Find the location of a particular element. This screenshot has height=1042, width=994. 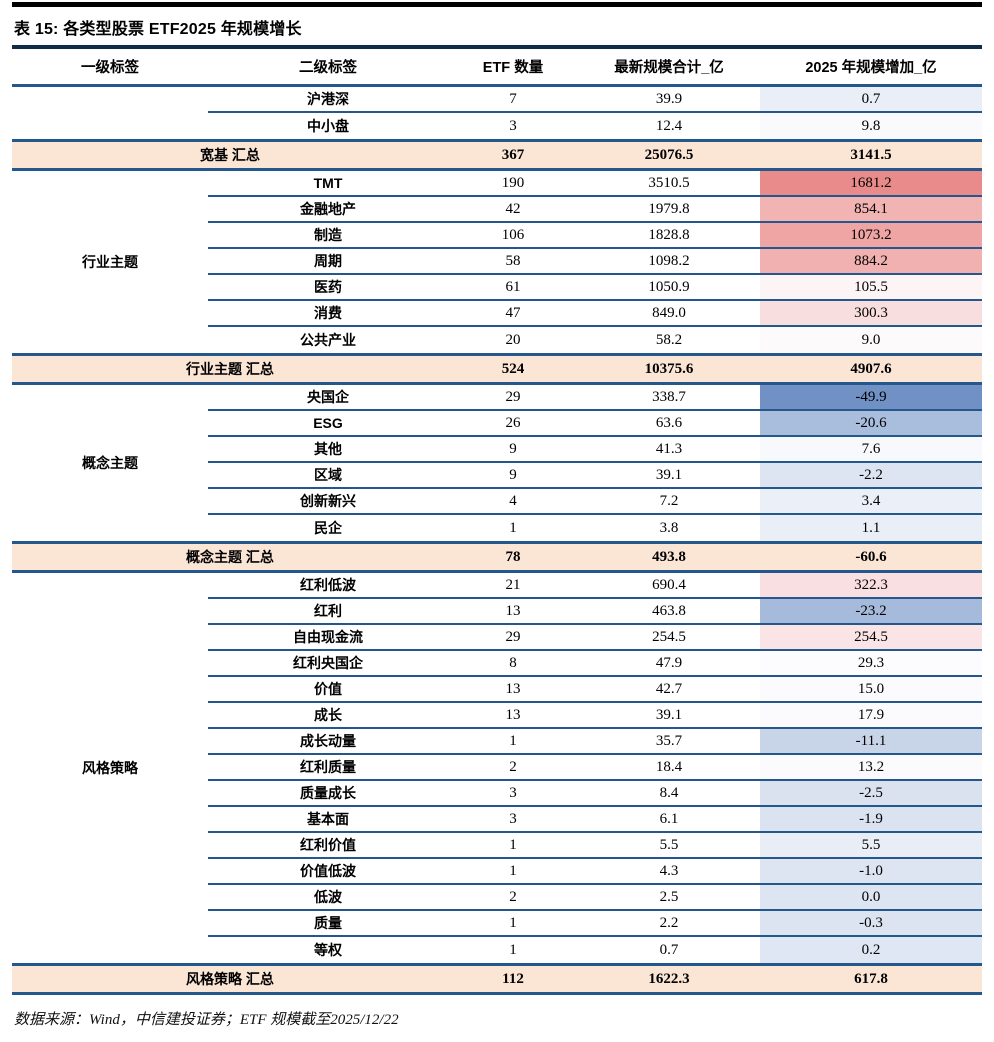

summary-delta: -60.6 is located at coordinates (871, 556).